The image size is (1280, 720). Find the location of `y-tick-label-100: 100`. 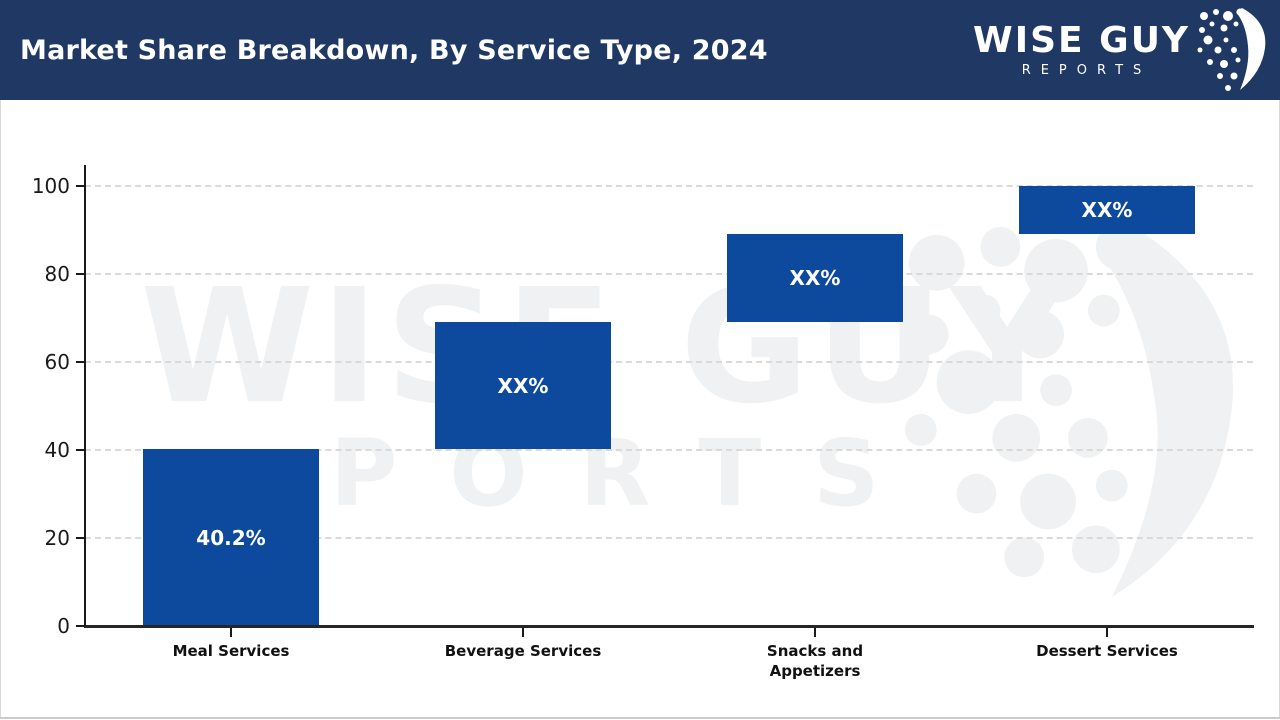

y-tick-label-100: 100 is located at coordinates (50, 186).